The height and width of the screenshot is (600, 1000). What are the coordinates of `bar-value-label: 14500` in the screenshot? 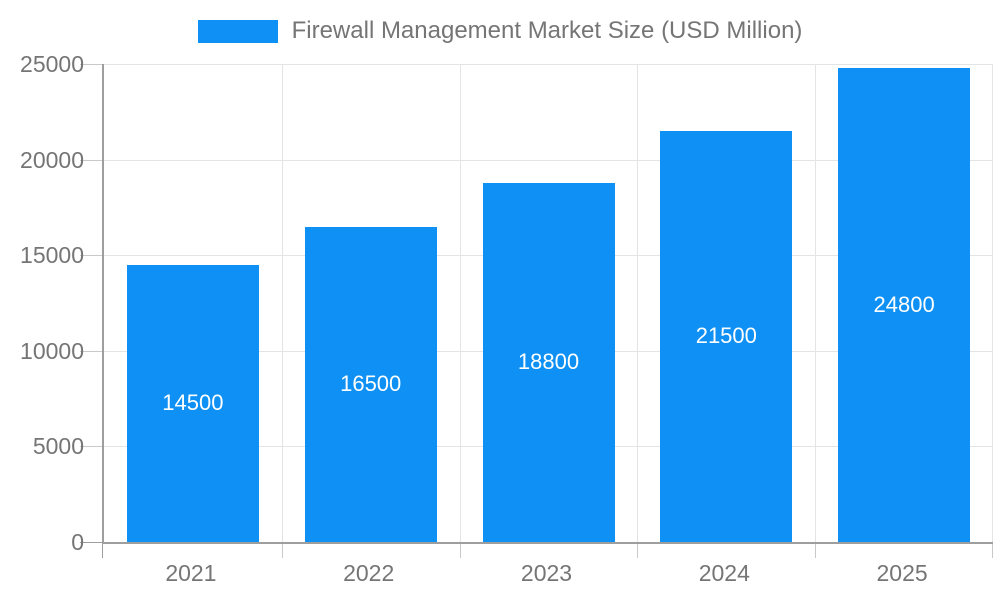 It's located at (193, 403).